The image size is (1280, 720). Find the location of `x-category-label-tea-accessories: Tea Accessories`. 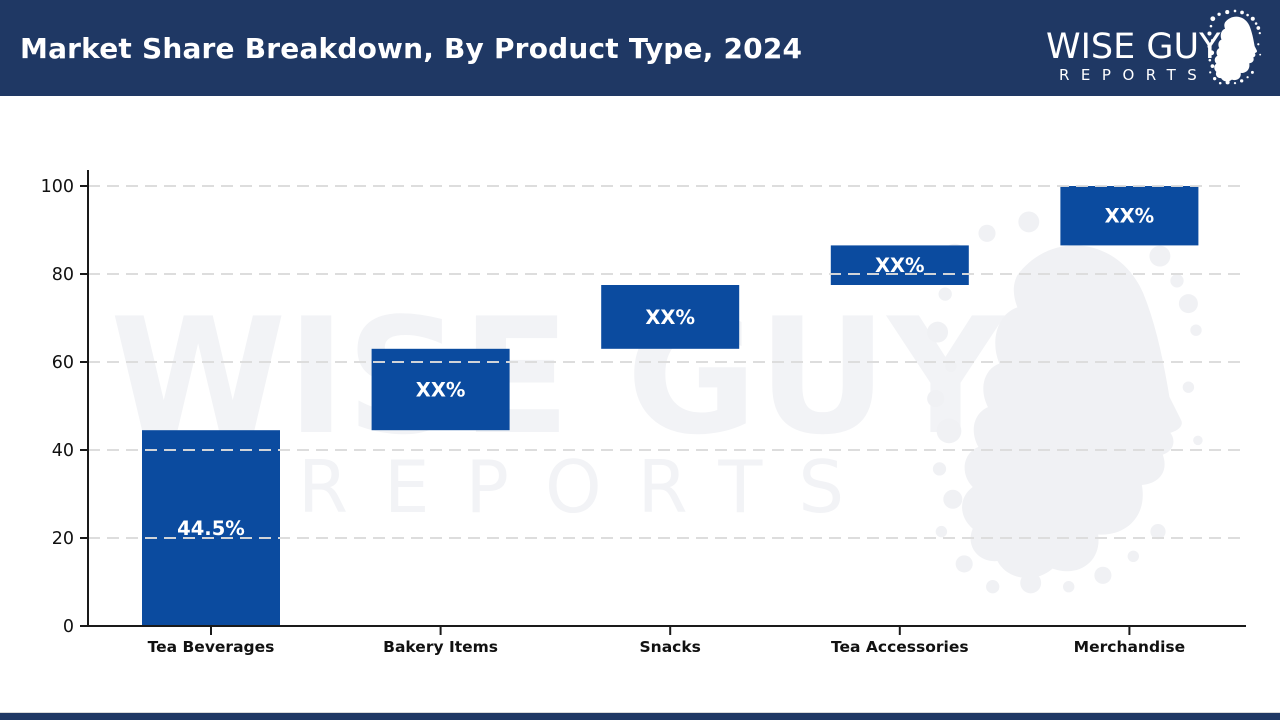

x-category-label-tea-accessories: Tea Accessories is located at coordinates (900, 647).